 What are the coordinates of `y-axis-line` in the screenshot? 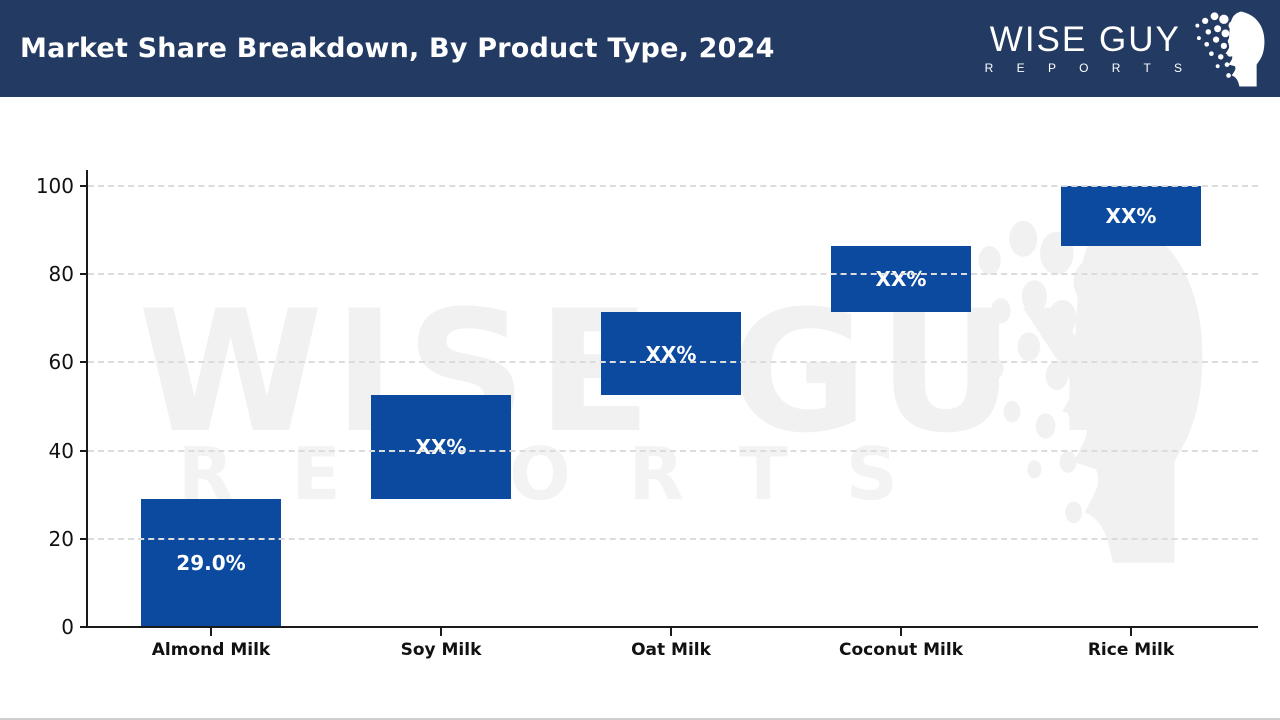 It's located at (87, 399).